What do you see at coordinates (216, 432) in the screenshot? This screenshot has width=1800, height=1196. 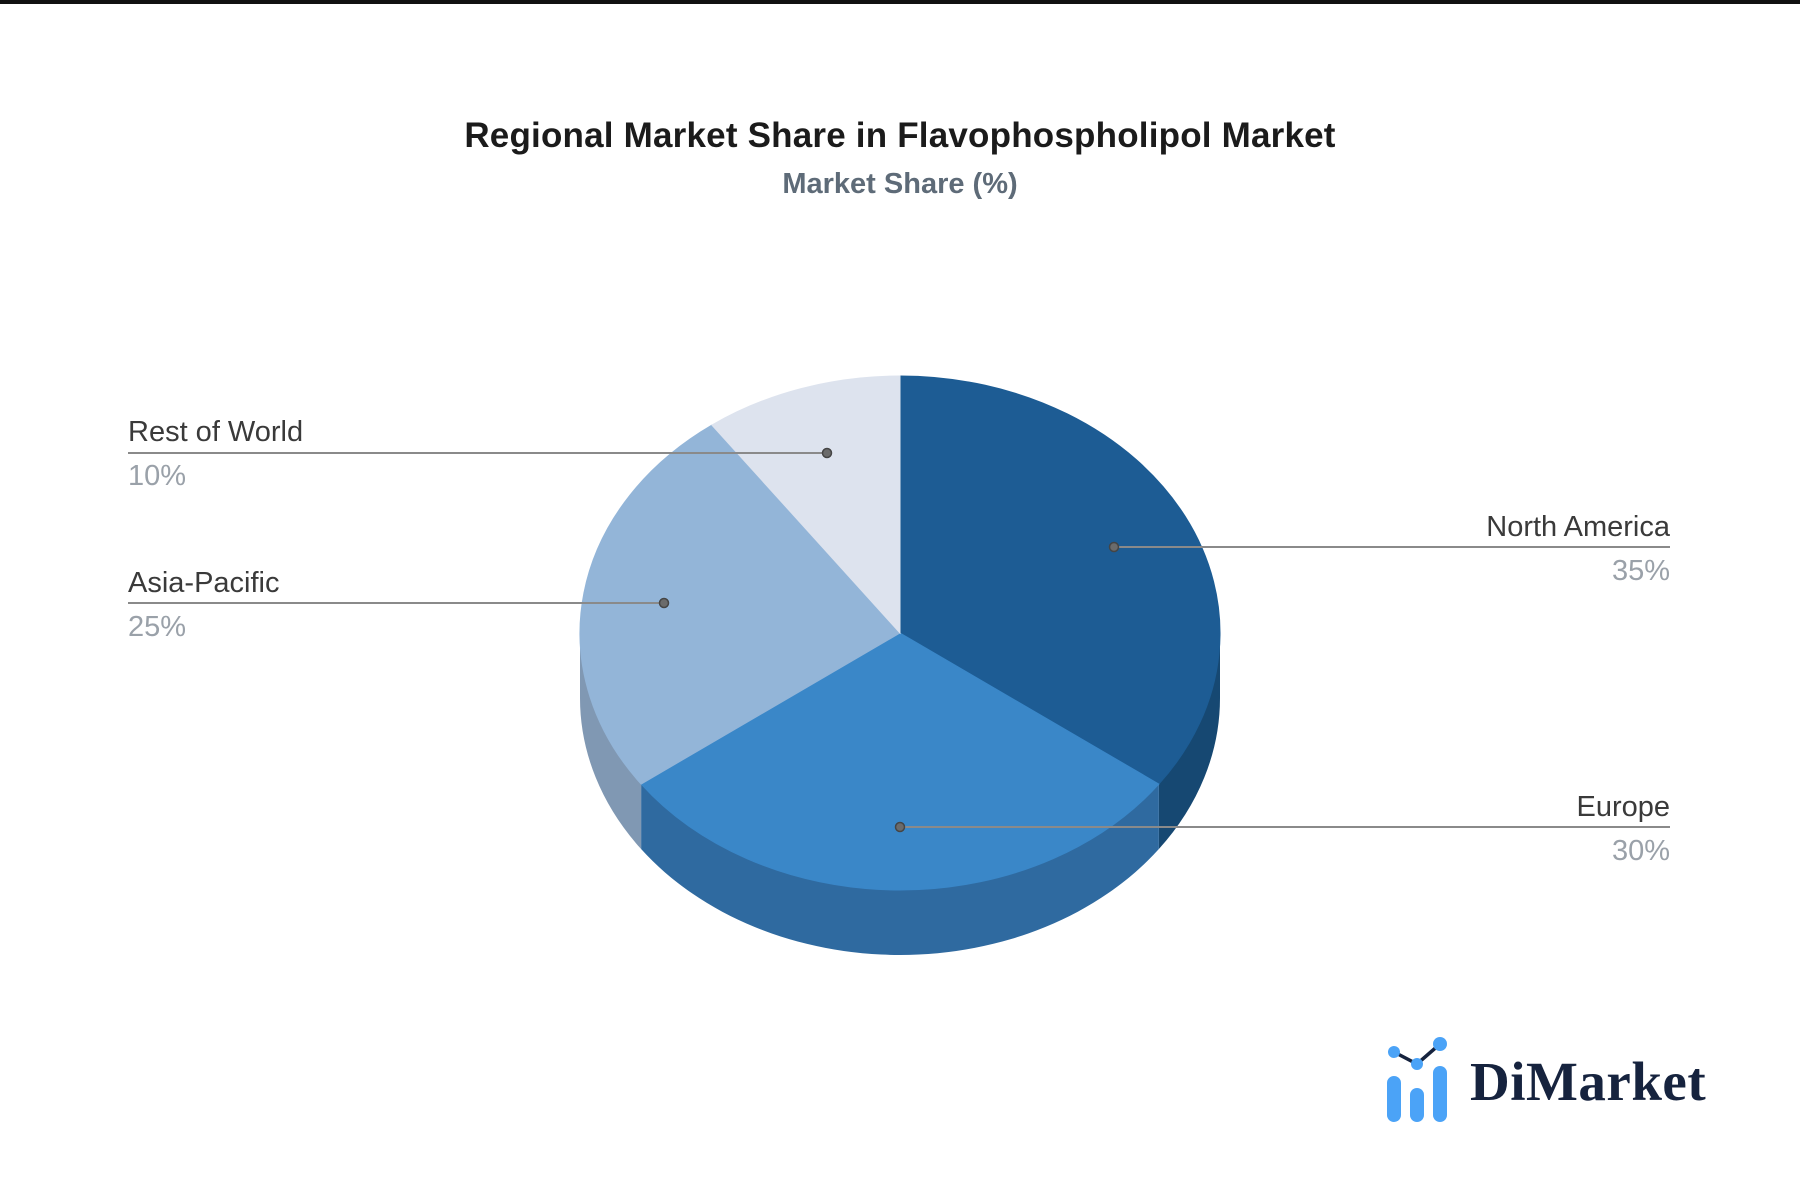 I see `label-rest-of-world: Rest of World` at bounding box center [216, 432].